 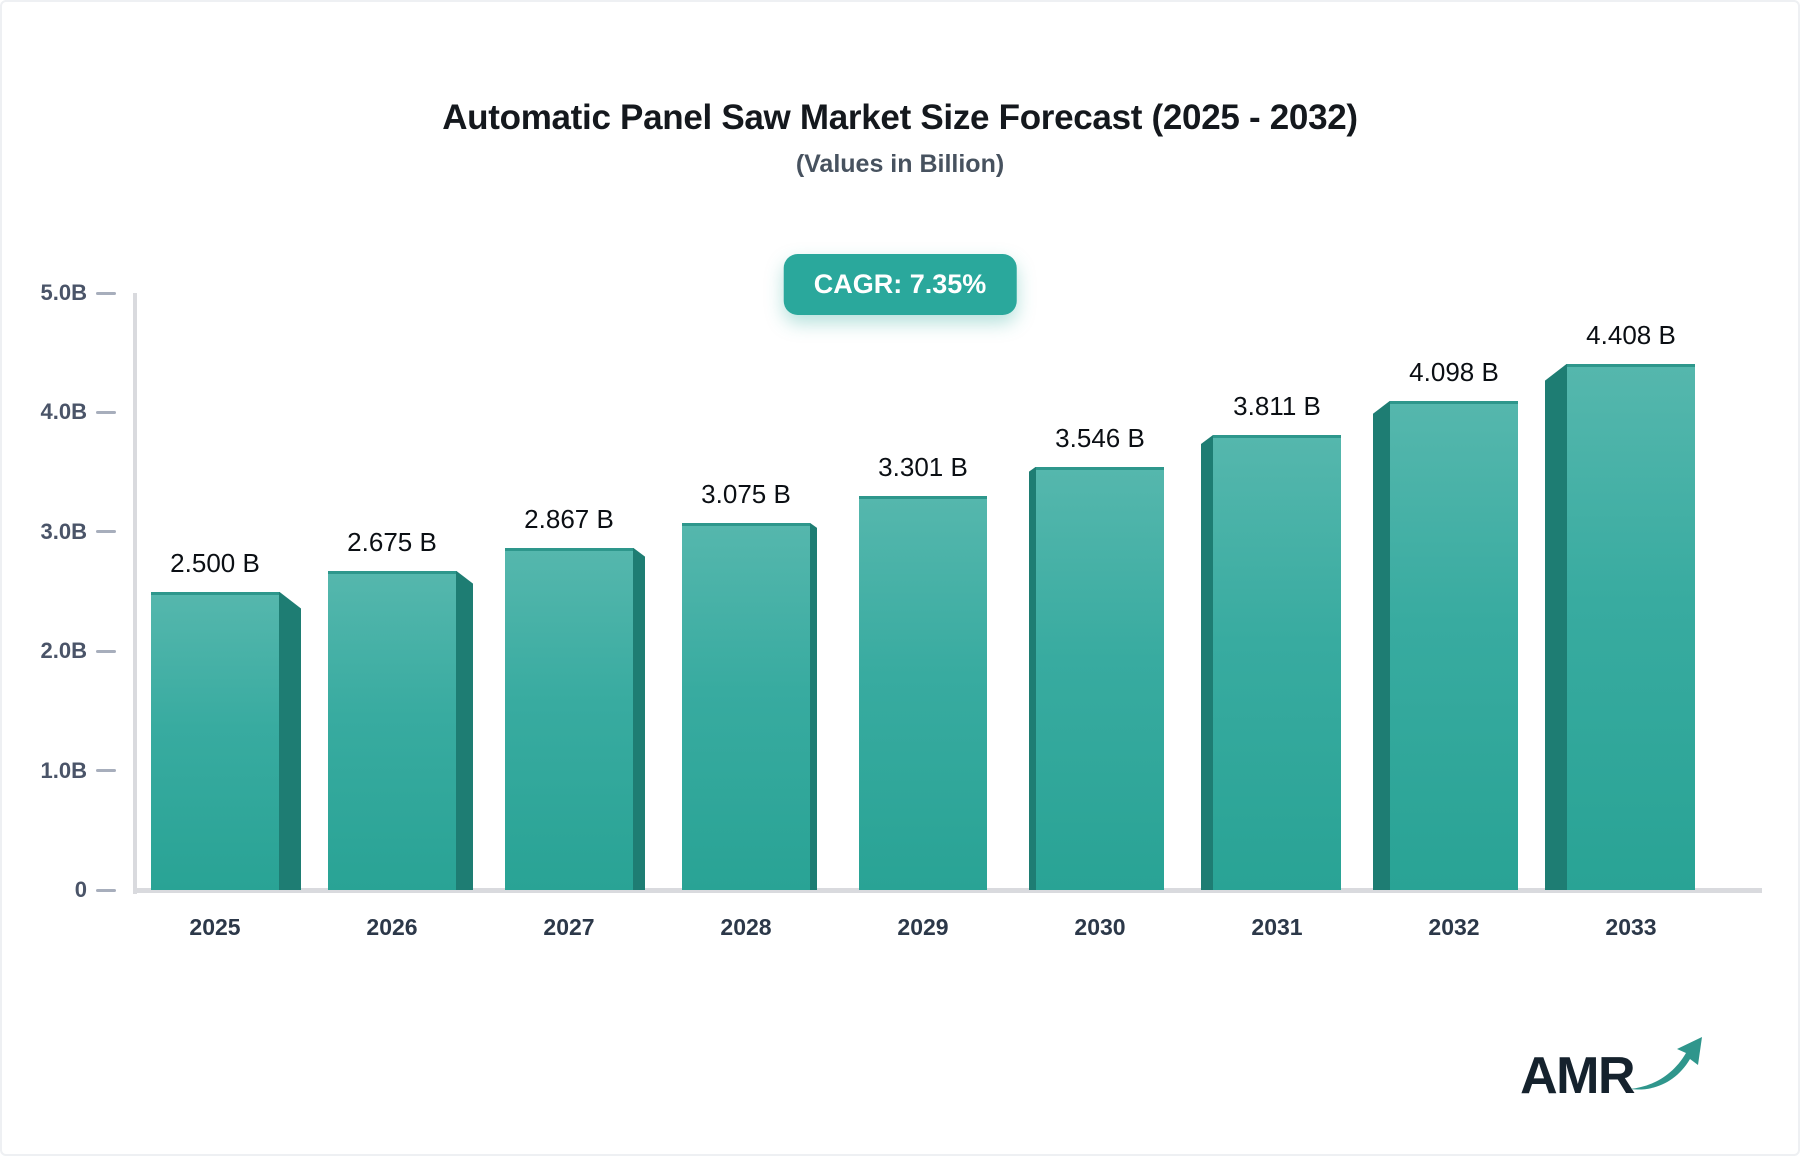 I want to click on bar-value-label: 4.408 B, so click(x=1631, y=334).